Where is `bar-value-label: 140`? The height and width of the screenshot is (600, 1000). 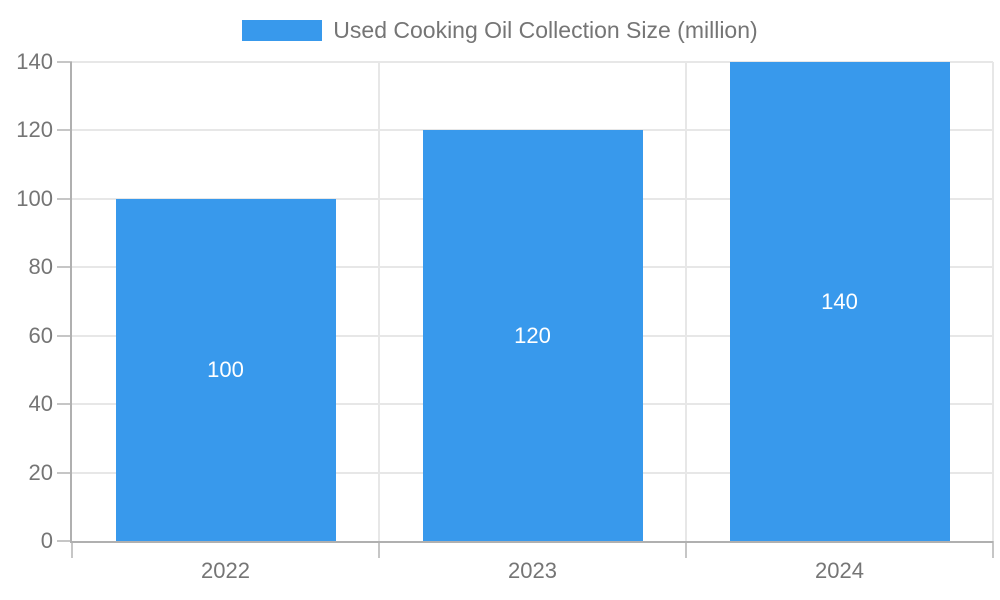 bar-value-label: 140 is located at coordinates (839, 301).